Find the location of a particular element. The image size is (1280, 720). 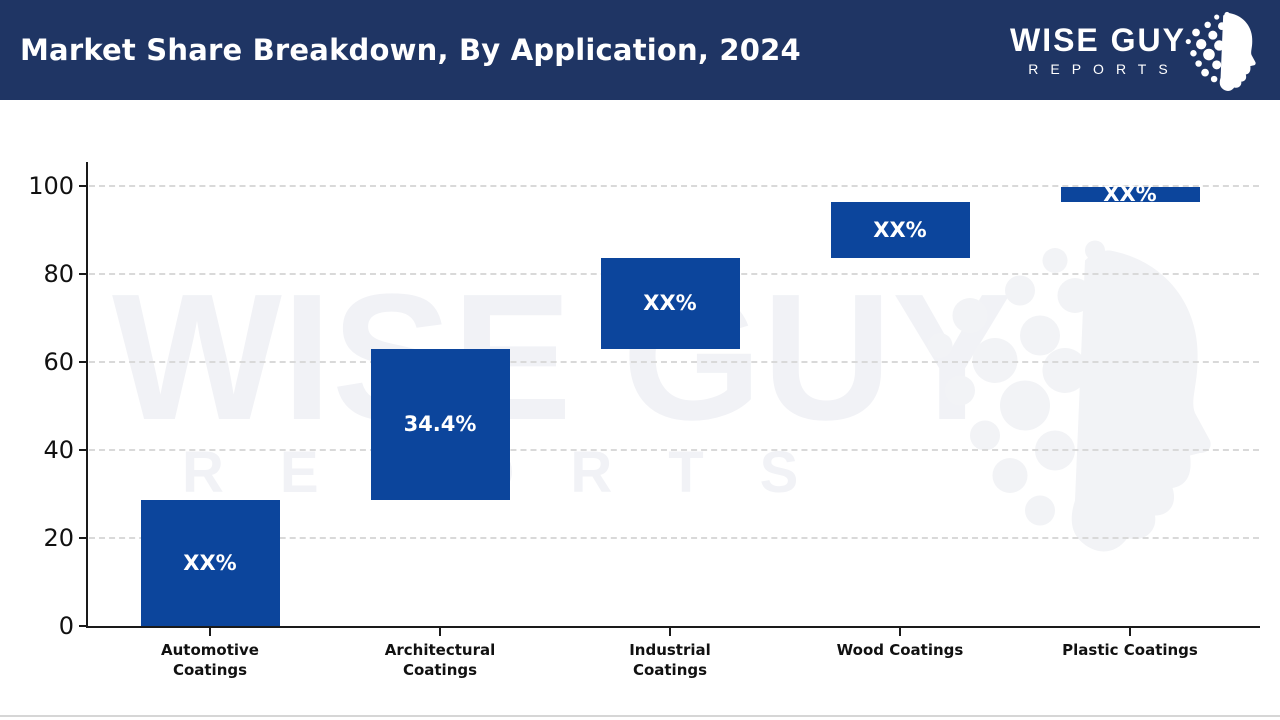

y-tick-label: 80 is located at coordinates (58, 274).